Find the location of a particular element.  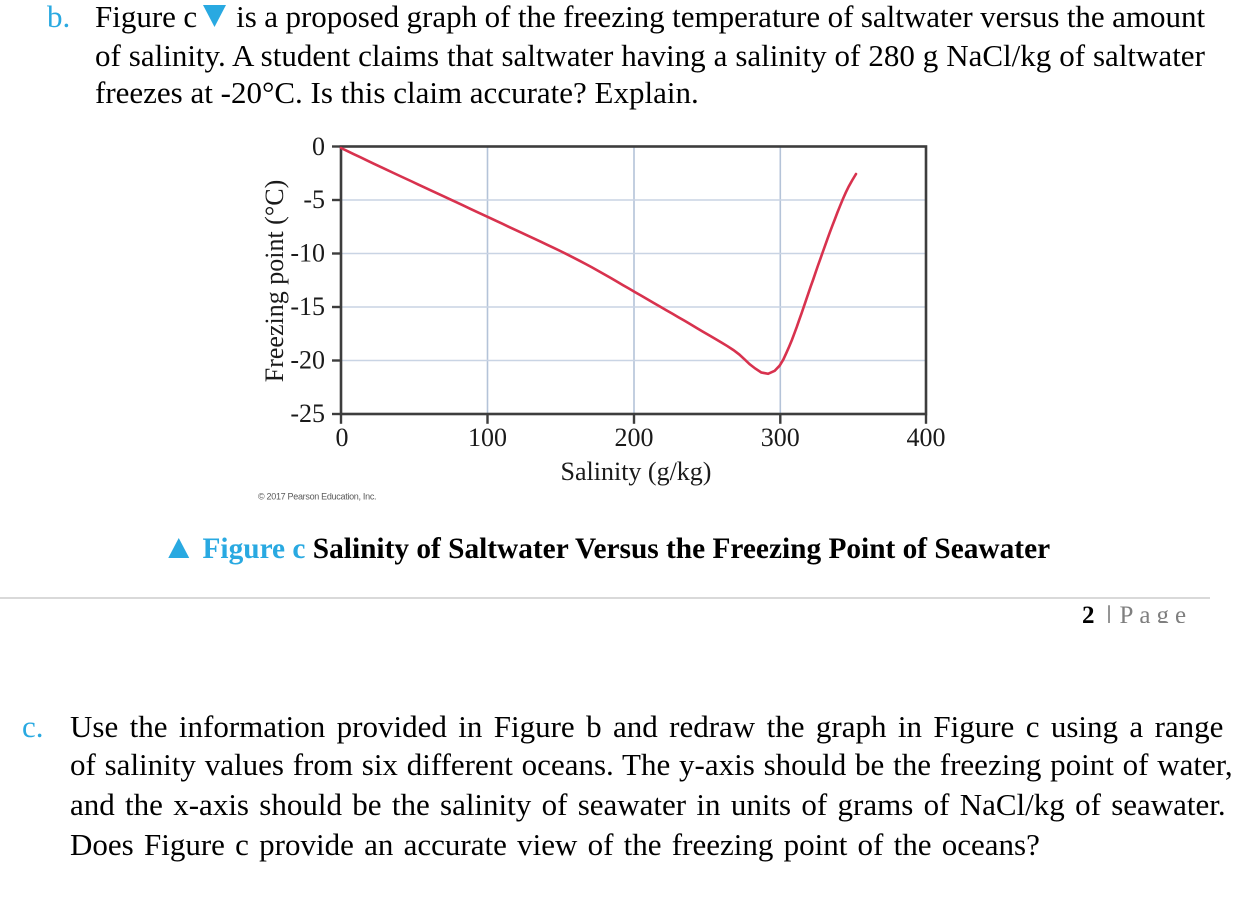

svg-text: 100 is located at coordinates (487, 437).